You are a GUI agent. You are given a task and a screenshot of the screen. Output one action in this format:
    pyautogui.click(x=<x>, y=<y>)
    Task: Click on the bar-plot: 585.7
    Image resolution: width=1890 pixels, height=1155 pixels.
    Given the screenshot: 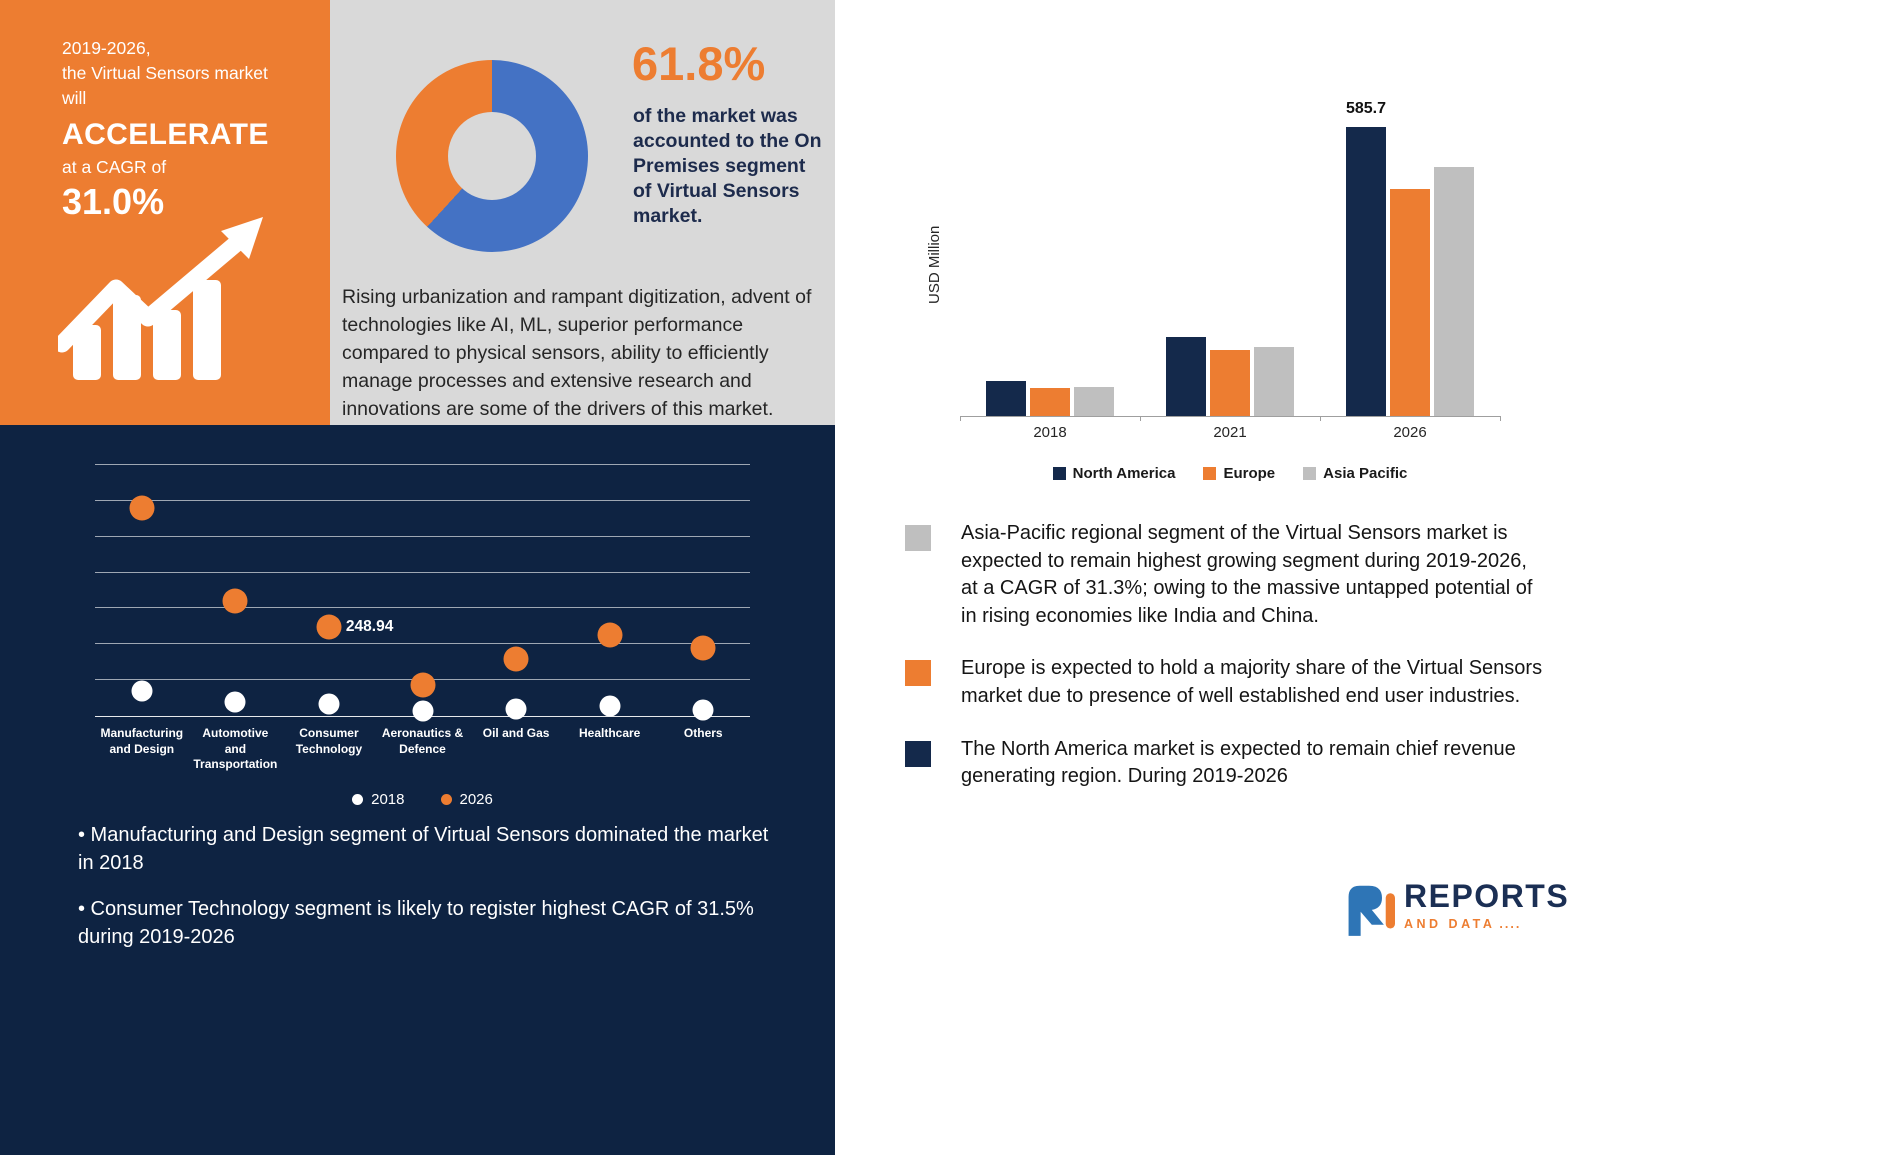 What is the action you would take?
    pyautogui.click(x=1230, y=260)
    